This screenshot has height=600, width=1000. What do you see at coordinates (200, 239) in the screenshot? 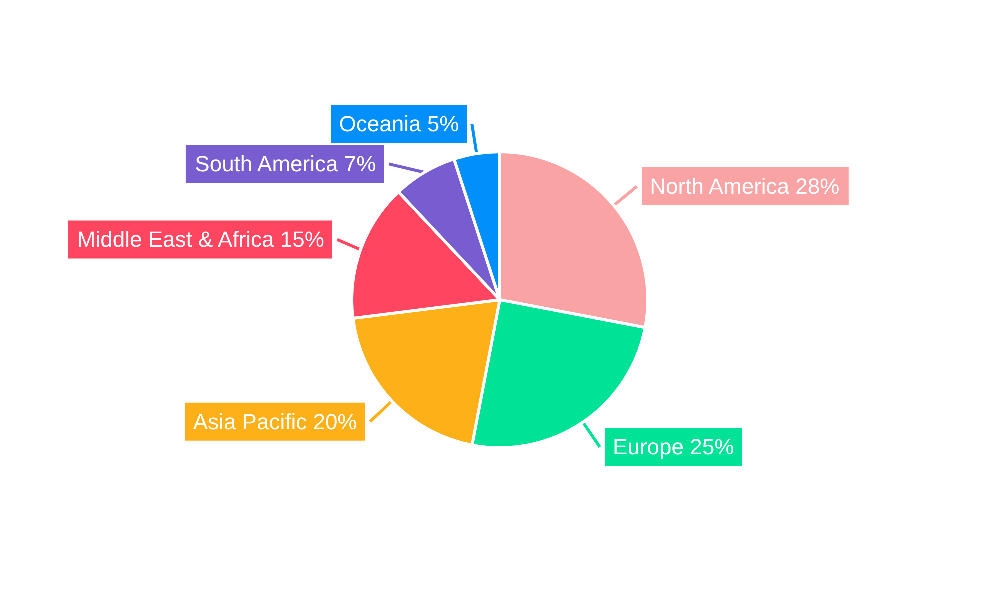
I see `slice-label: Middle East & Africa 15%` at bounding box center [200, 239].